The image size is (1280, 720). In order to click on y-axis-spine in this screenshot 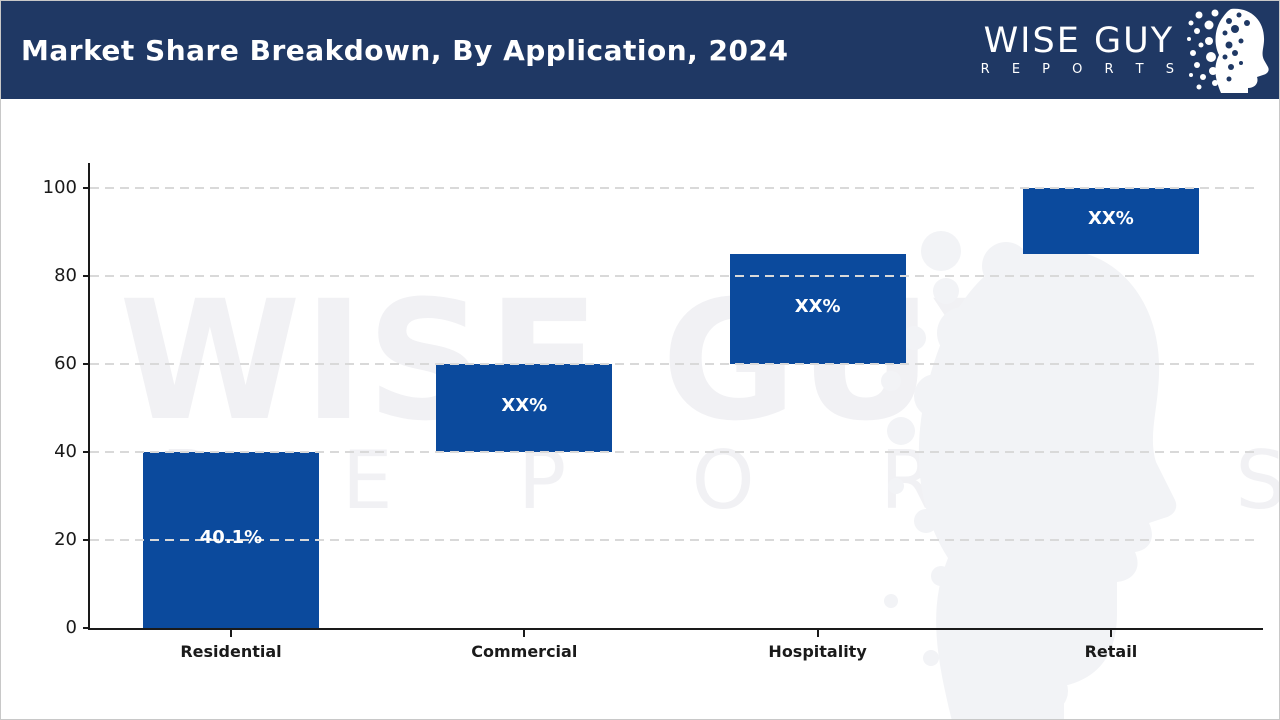, I will do `click(89, 396)`.